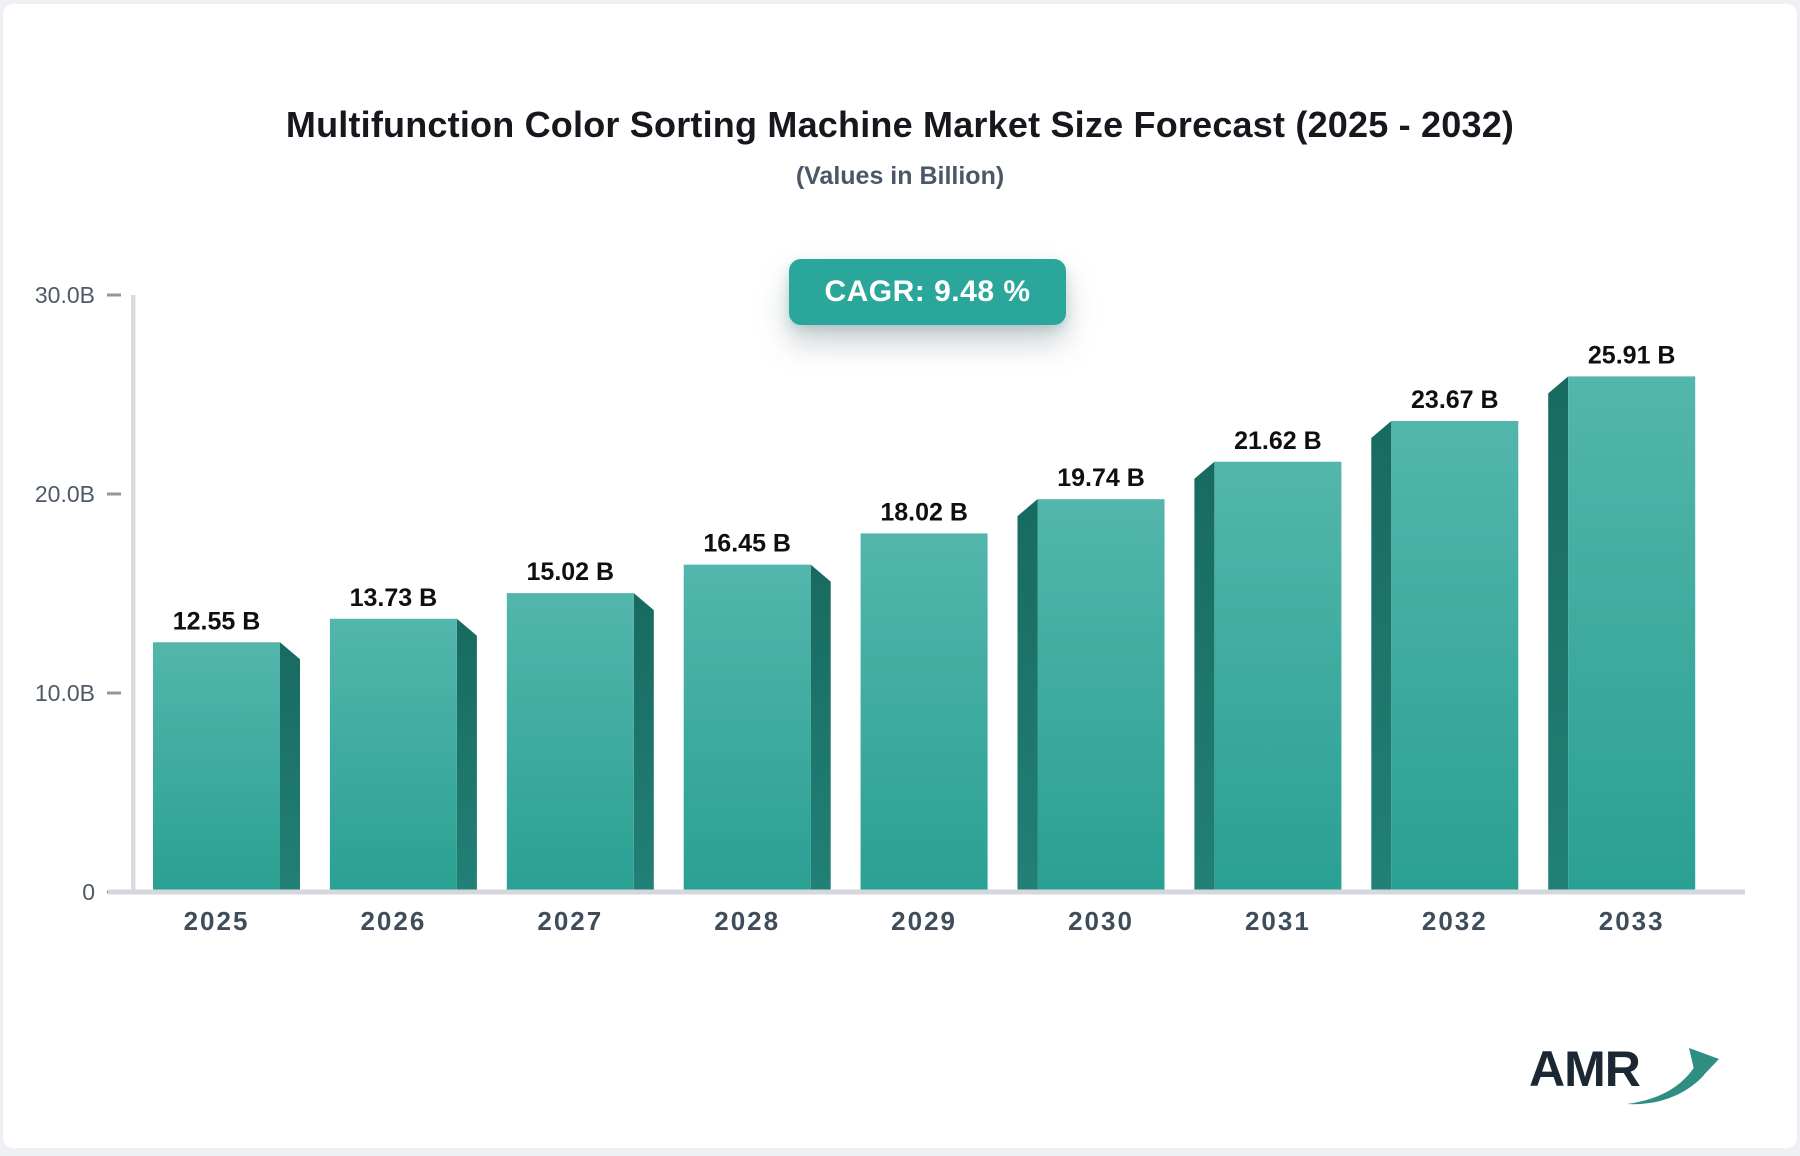  Describe the element at coordinates (747, 727) in the screenshot. I see `bar-2028` at that location.